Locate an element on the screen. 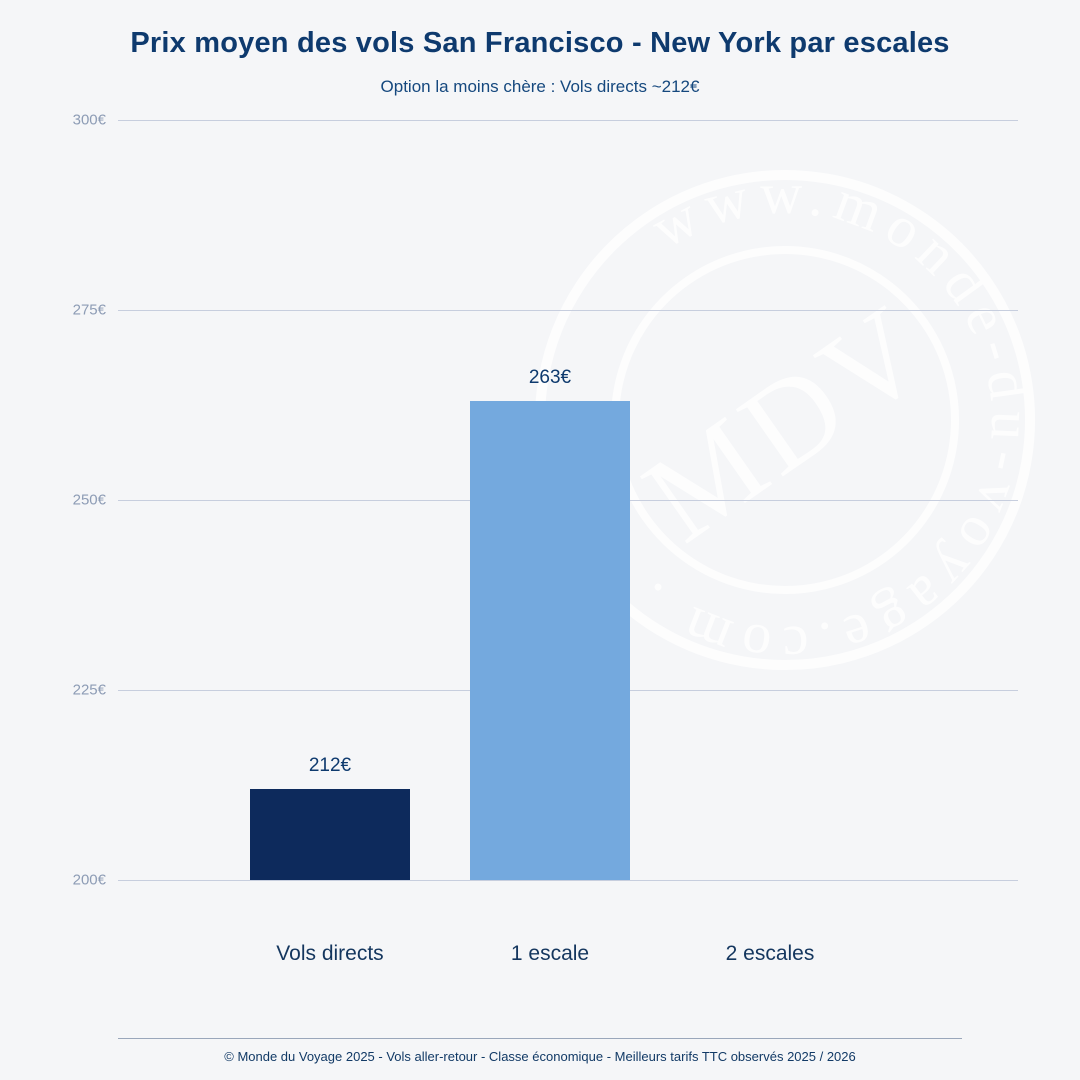 Image resolution: width=1080 pixels, height=1080 pixels. y-axis-tick-label: 300€ is located at coordinates (89, 120).